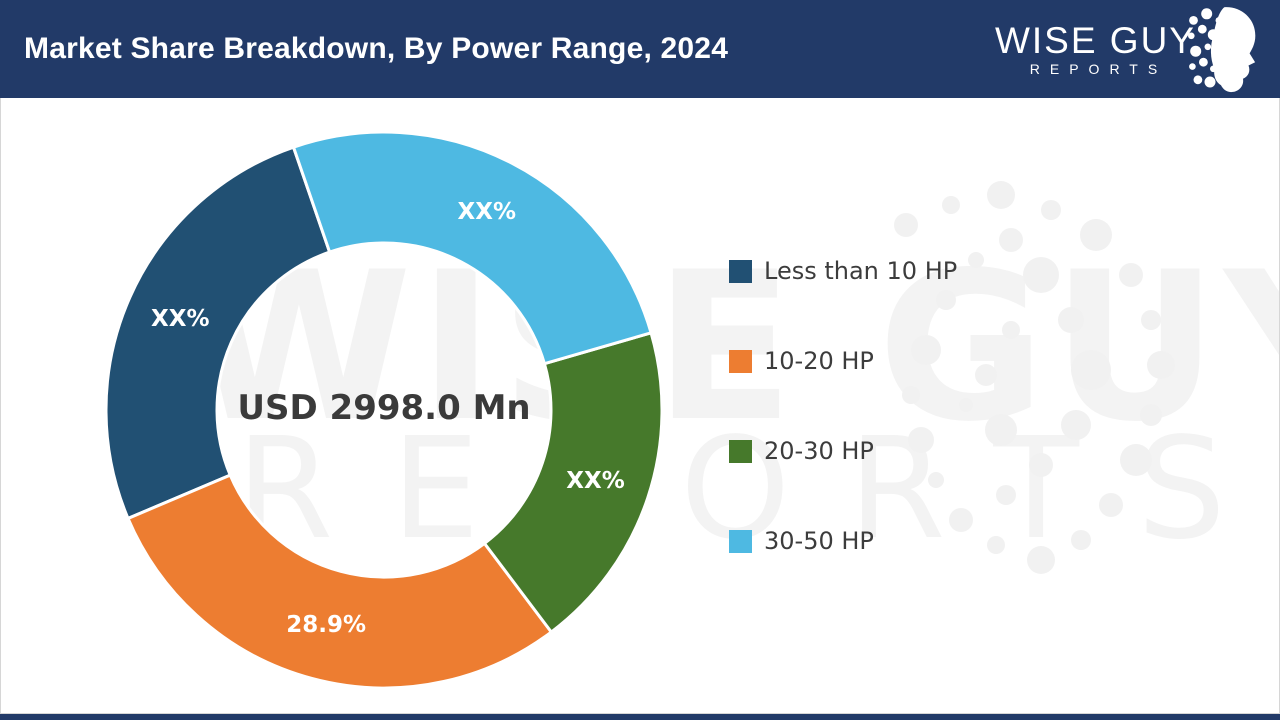 Image resolution: width=1280 pixels, height=720 pixels. What do you see at coordinates (218, 333) in the screenshot?
I see `donut-slice-less-than-10-hp` at bounding box center [218, 333].